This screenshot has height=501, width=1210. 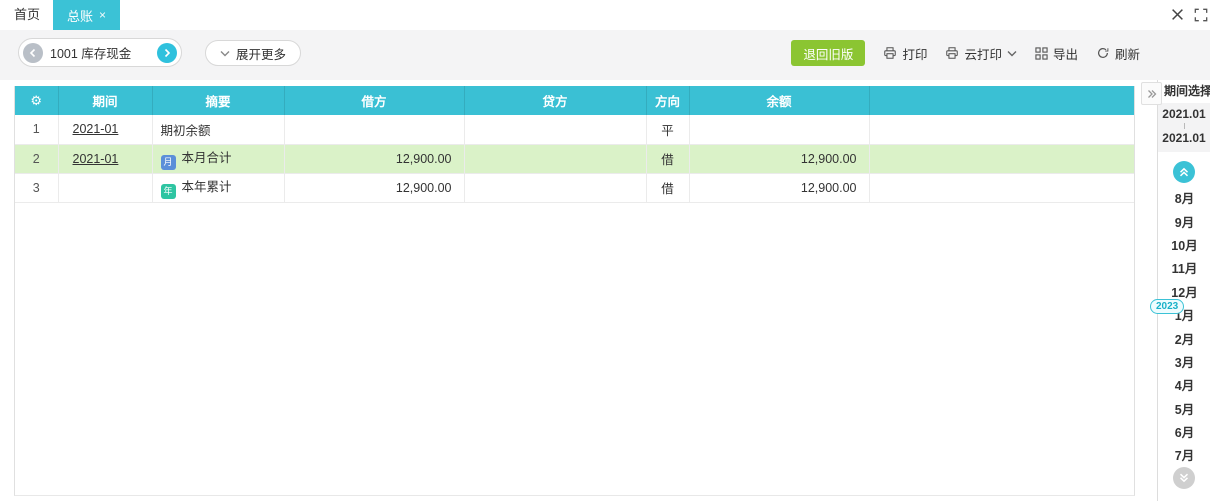 I want to click on tab-label: 总账, so click(x=79, y=16).